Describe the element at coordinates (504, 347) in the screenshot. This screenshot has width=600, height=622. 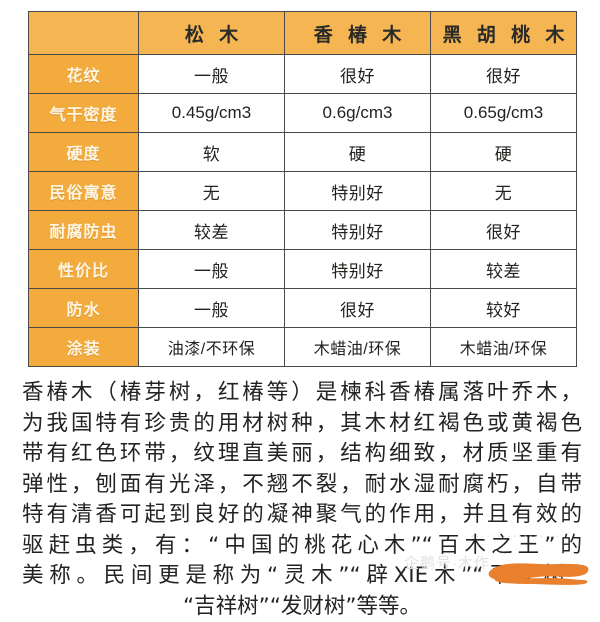
I see `cell-coating-walnut: 木蜡油/环保` at that location.